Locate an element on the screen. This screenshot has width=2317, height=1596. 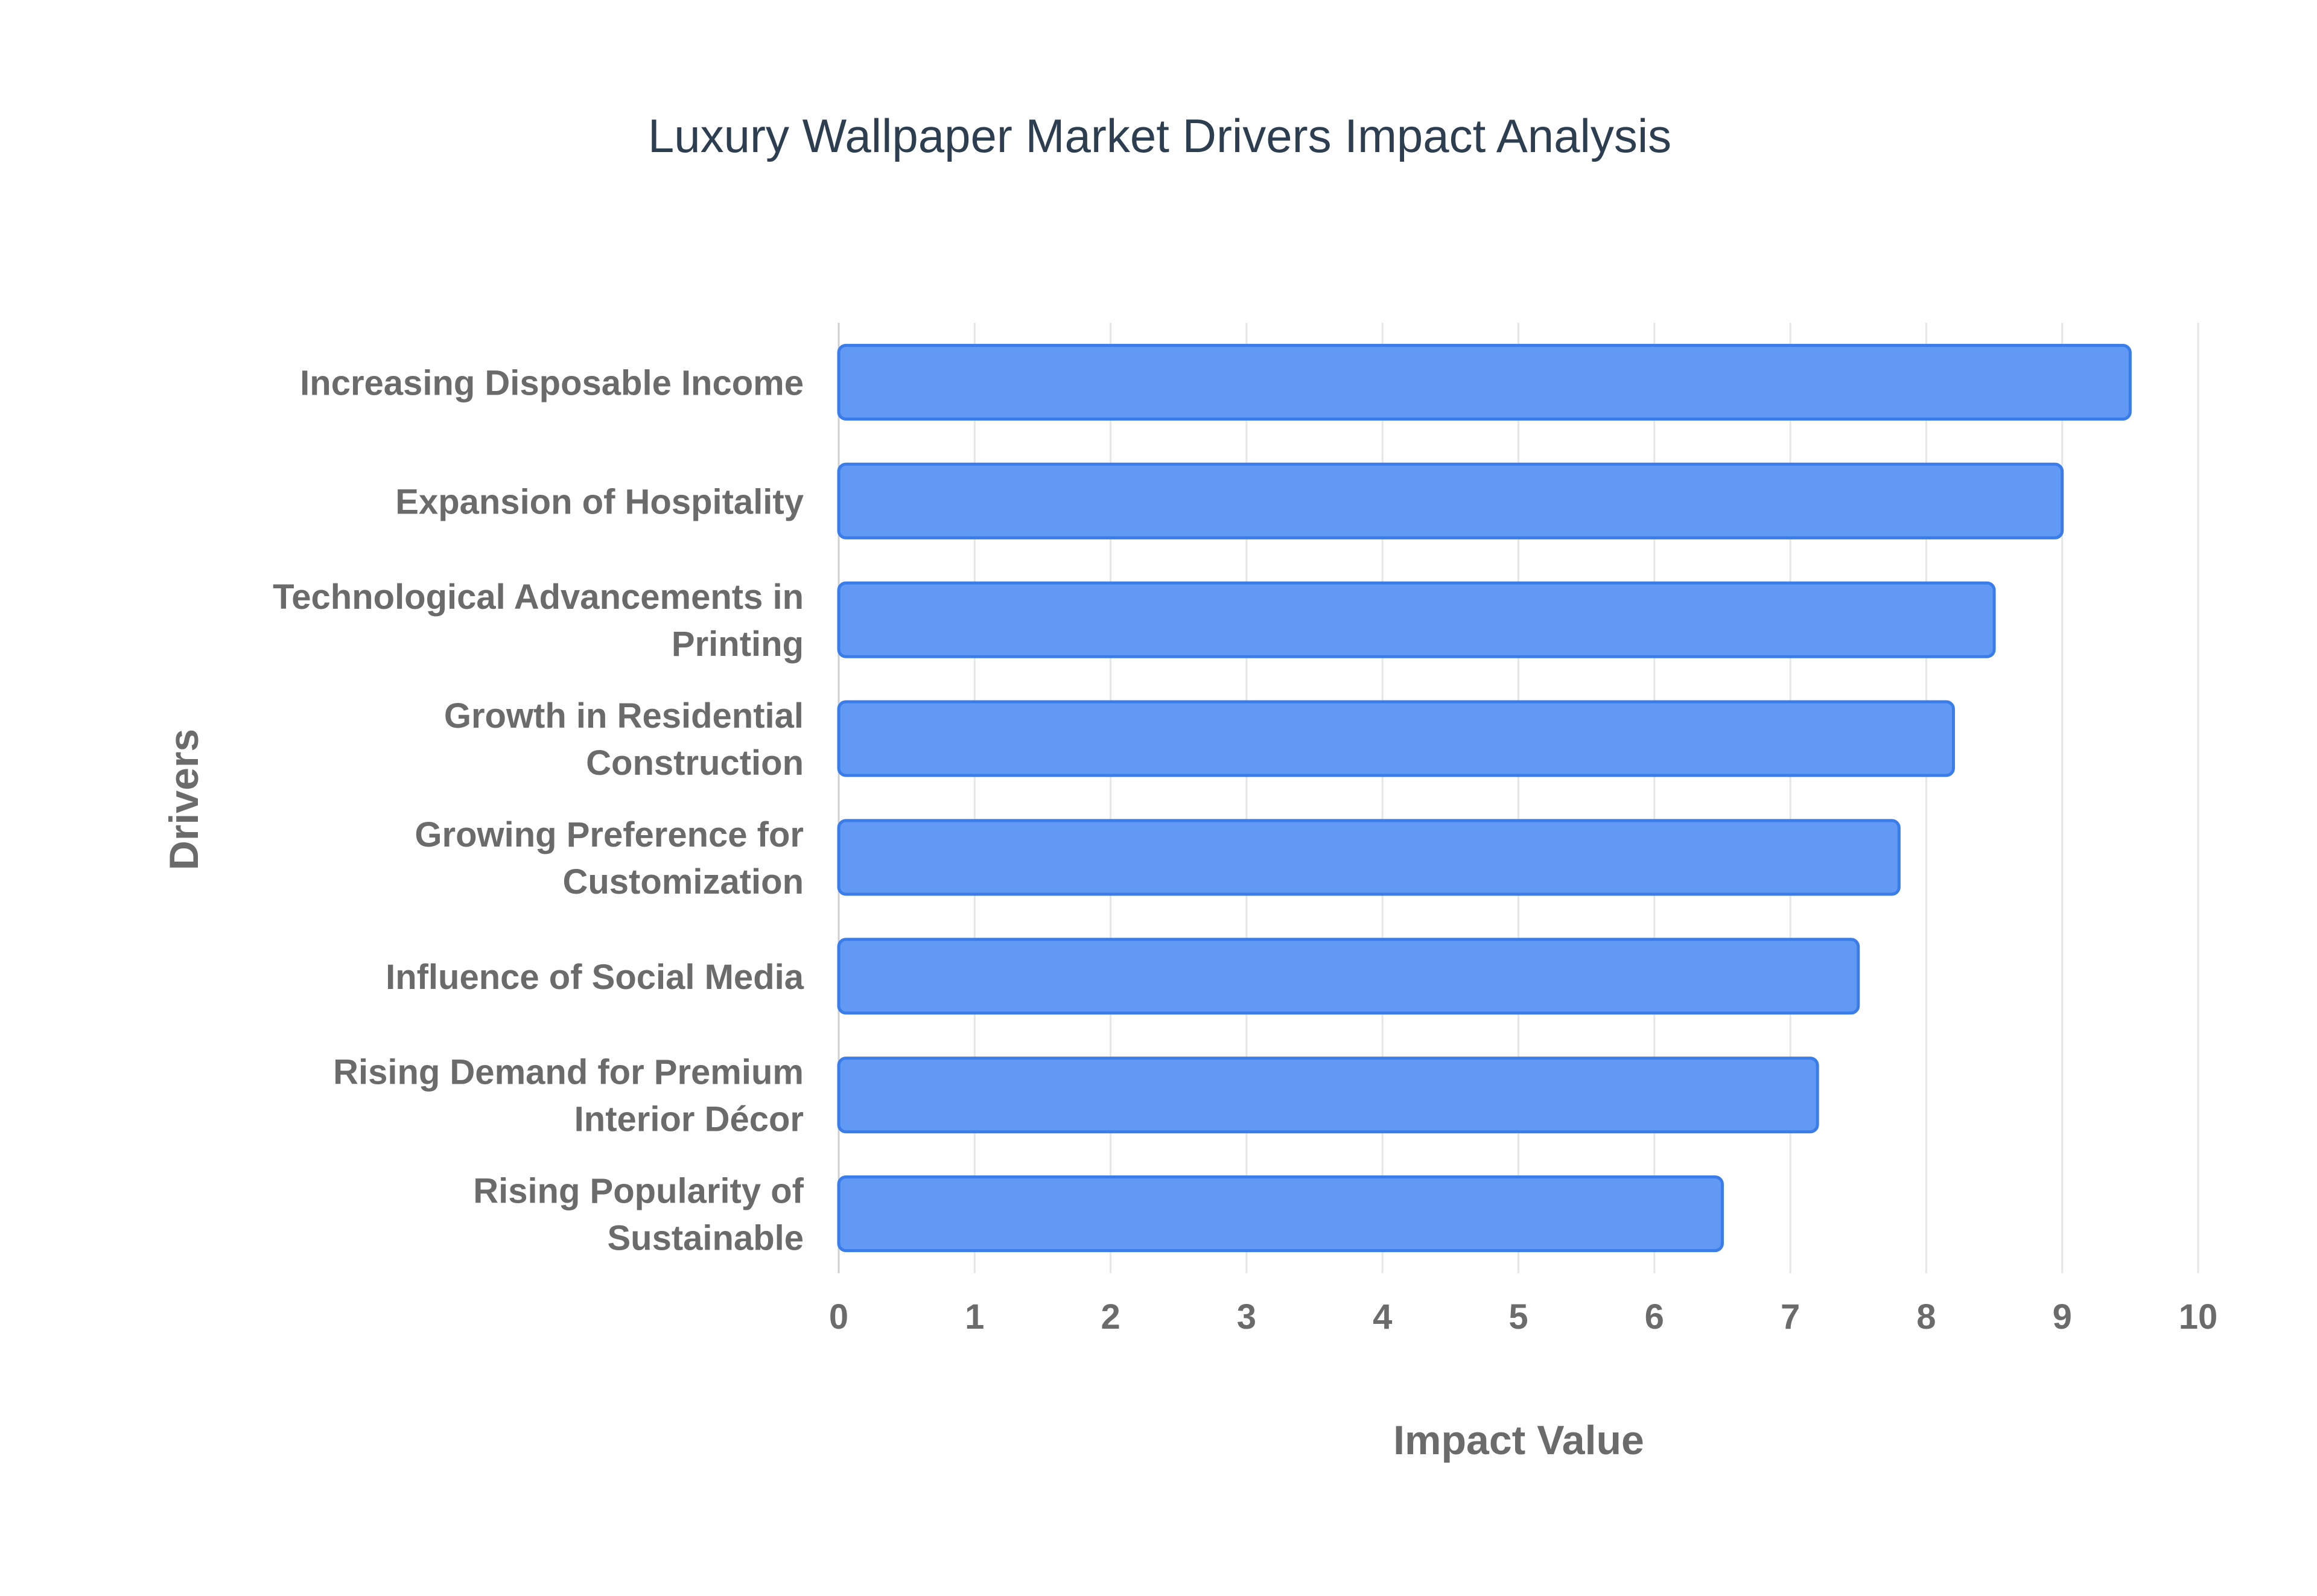
x-tick-label: 8 is located at coordinates (1926, 1317).